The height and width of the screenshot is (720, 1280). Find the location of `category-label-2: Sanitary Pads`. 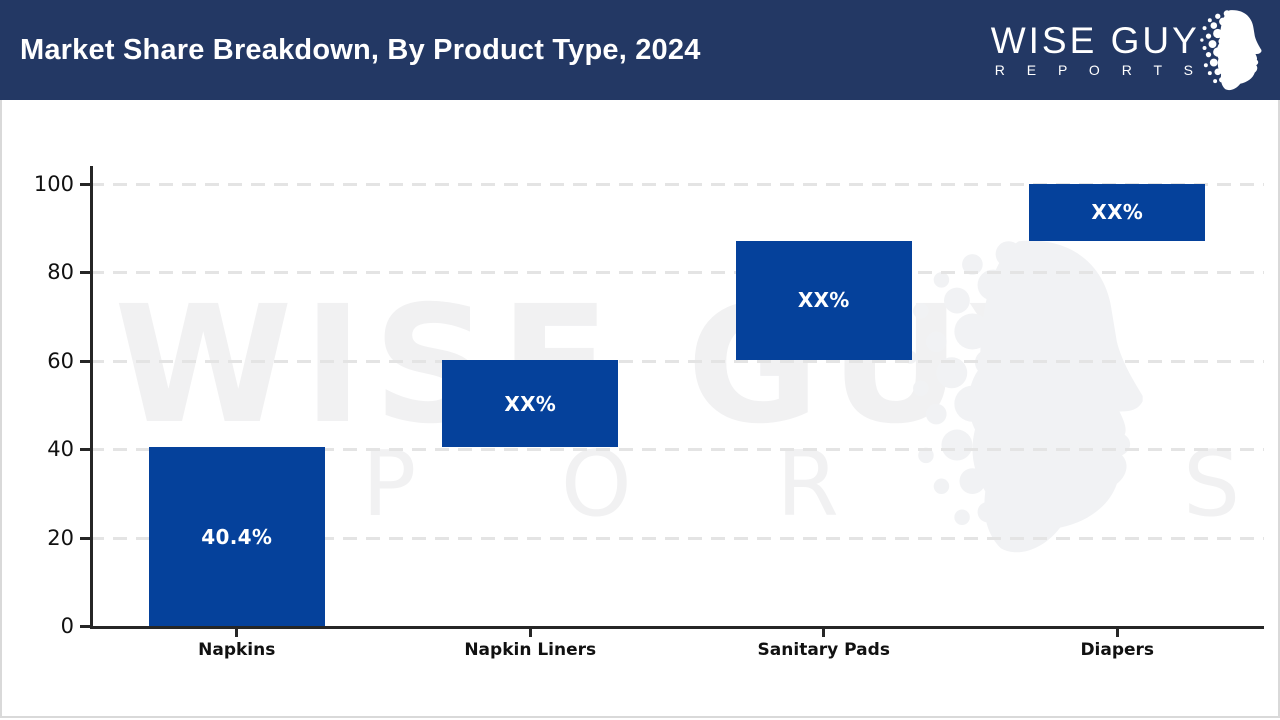

category-label-2: Sanitary Pads is located at coordinates (823, 650).